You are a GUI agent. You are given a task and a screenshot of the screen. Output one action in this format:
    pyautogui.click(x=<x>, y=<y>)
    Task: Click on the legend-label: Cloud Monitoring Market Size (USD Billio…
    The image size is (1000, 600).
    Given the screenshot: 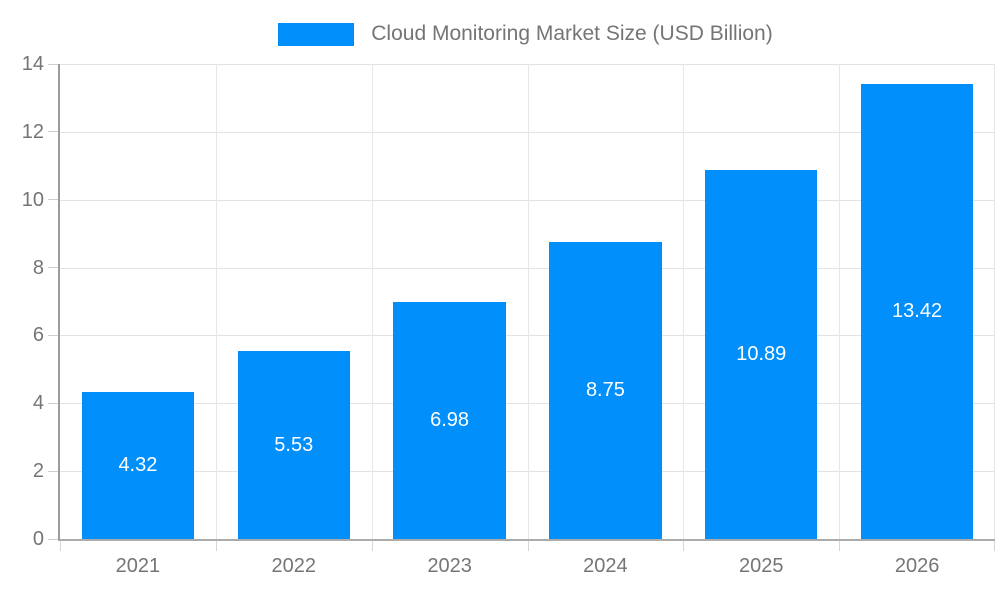 What is the action you would take?
    pyautogui.click(x=572, y=33)
    